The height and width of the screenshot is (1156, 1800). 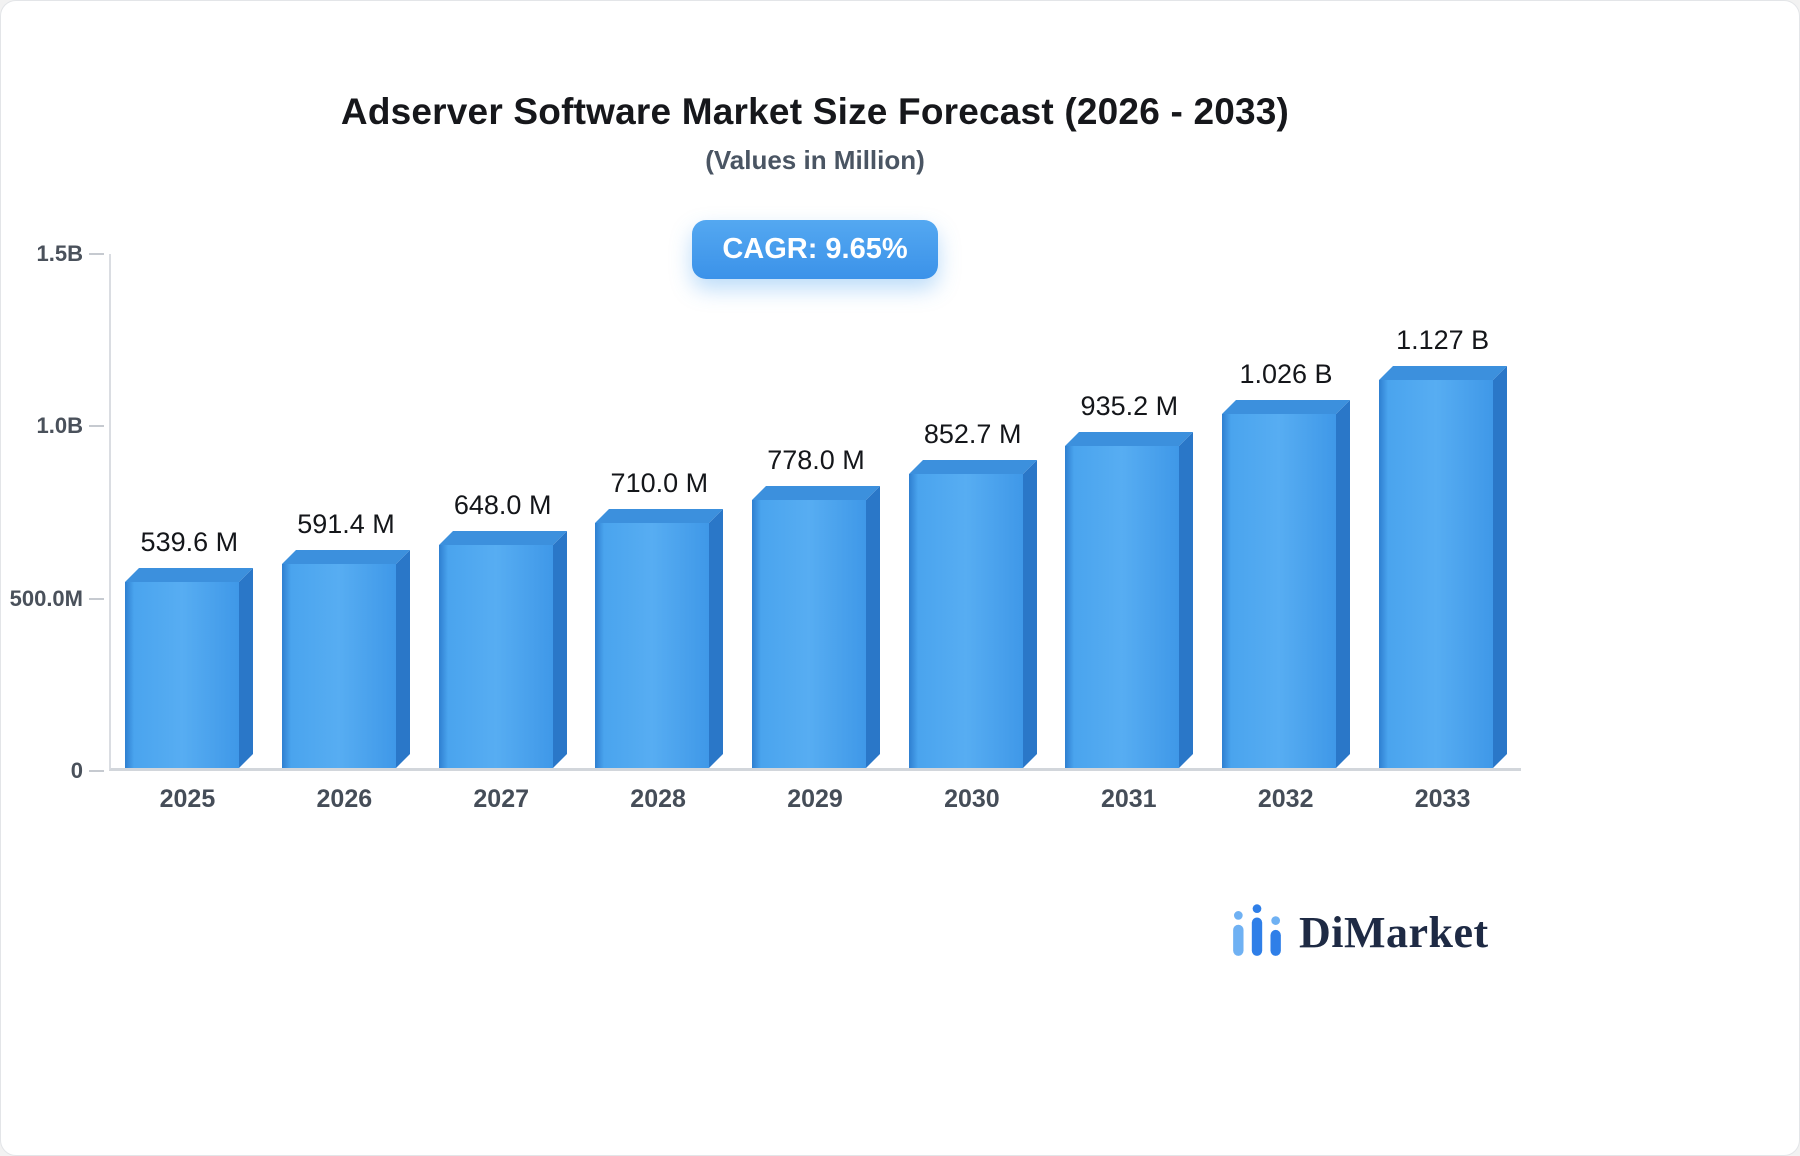 What do you see at coordinates (1286, 374) in the screenshot?
I see `bar-value-label: 1.026 B` at bounding box center [1286, 374].